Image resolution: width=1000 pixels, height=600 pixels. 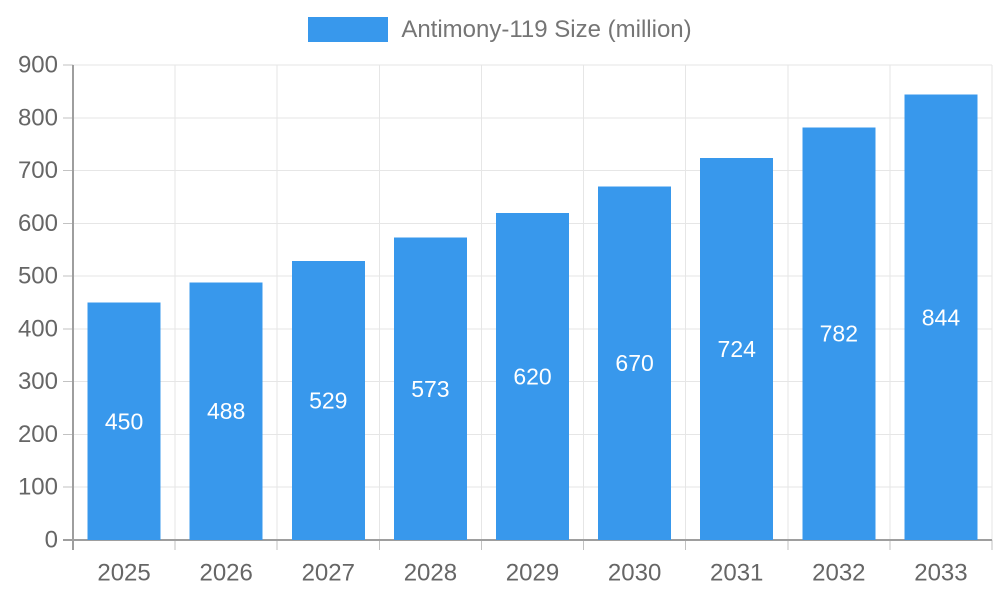 What do you see at coordinates (38, 381) in the screenshot?
I see `y-tick-label: 300` at bounding box center [38, 381].